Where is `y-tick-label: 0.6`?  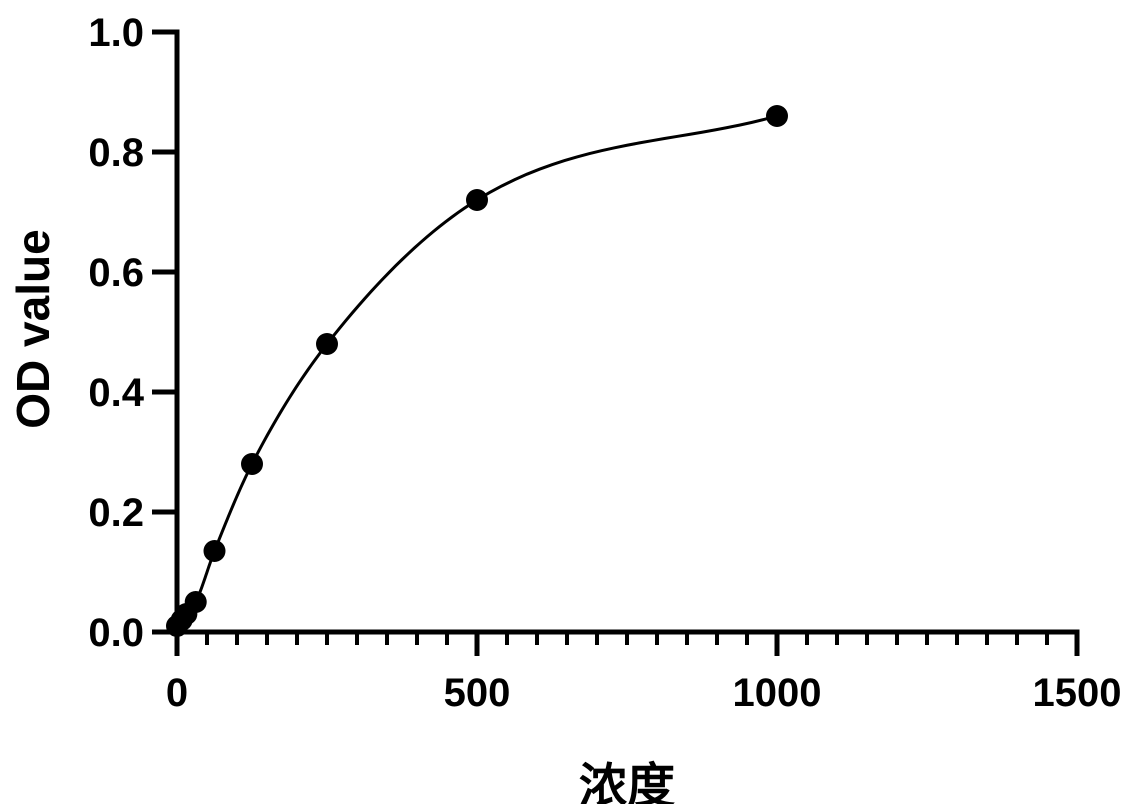
y-tick-label: 0.6 is located at coordinates (116, 273).